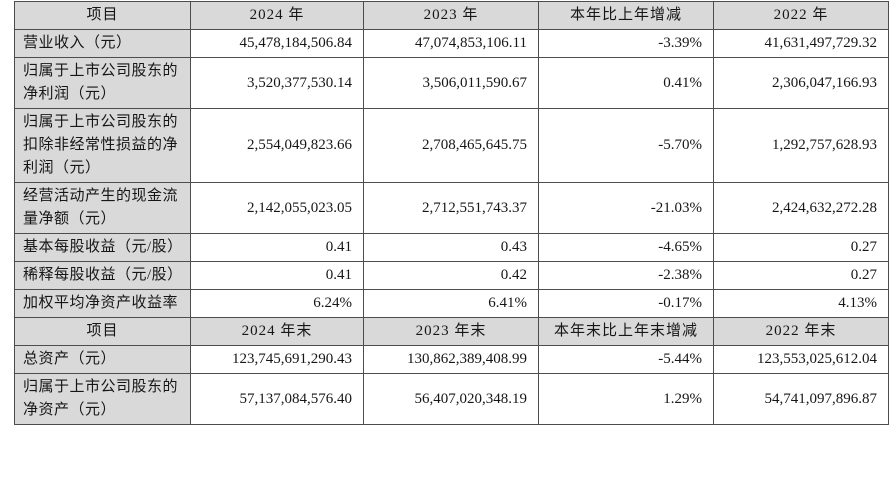 This screenshot has height=500, width=892. Describe the element at coordinates (801, 208) in the screenshot. I see `cell-value: 2,424,632,272.28` at that location.